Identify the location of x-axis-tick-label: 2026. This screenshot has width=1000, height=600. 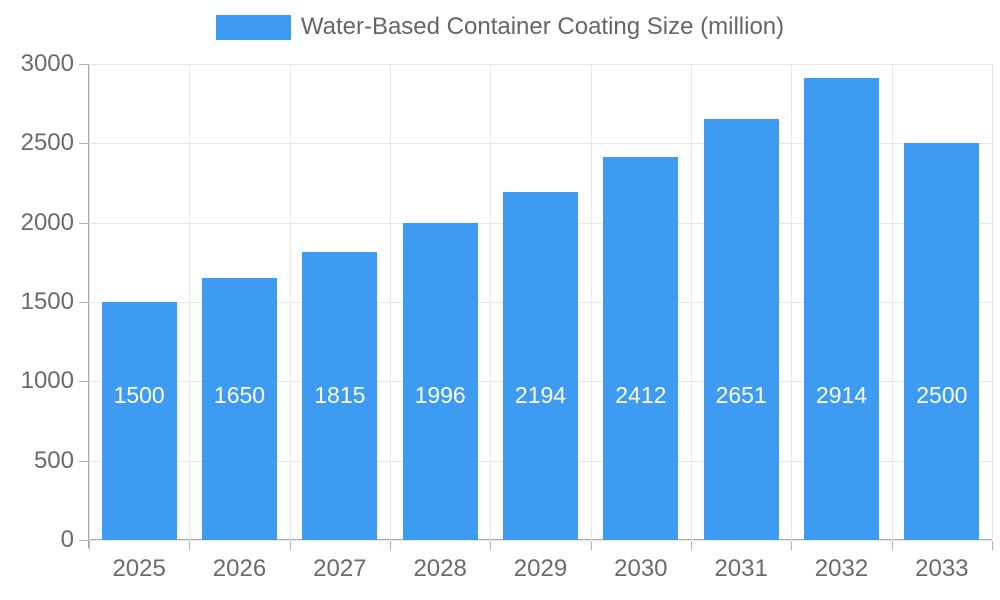
(239, 568).